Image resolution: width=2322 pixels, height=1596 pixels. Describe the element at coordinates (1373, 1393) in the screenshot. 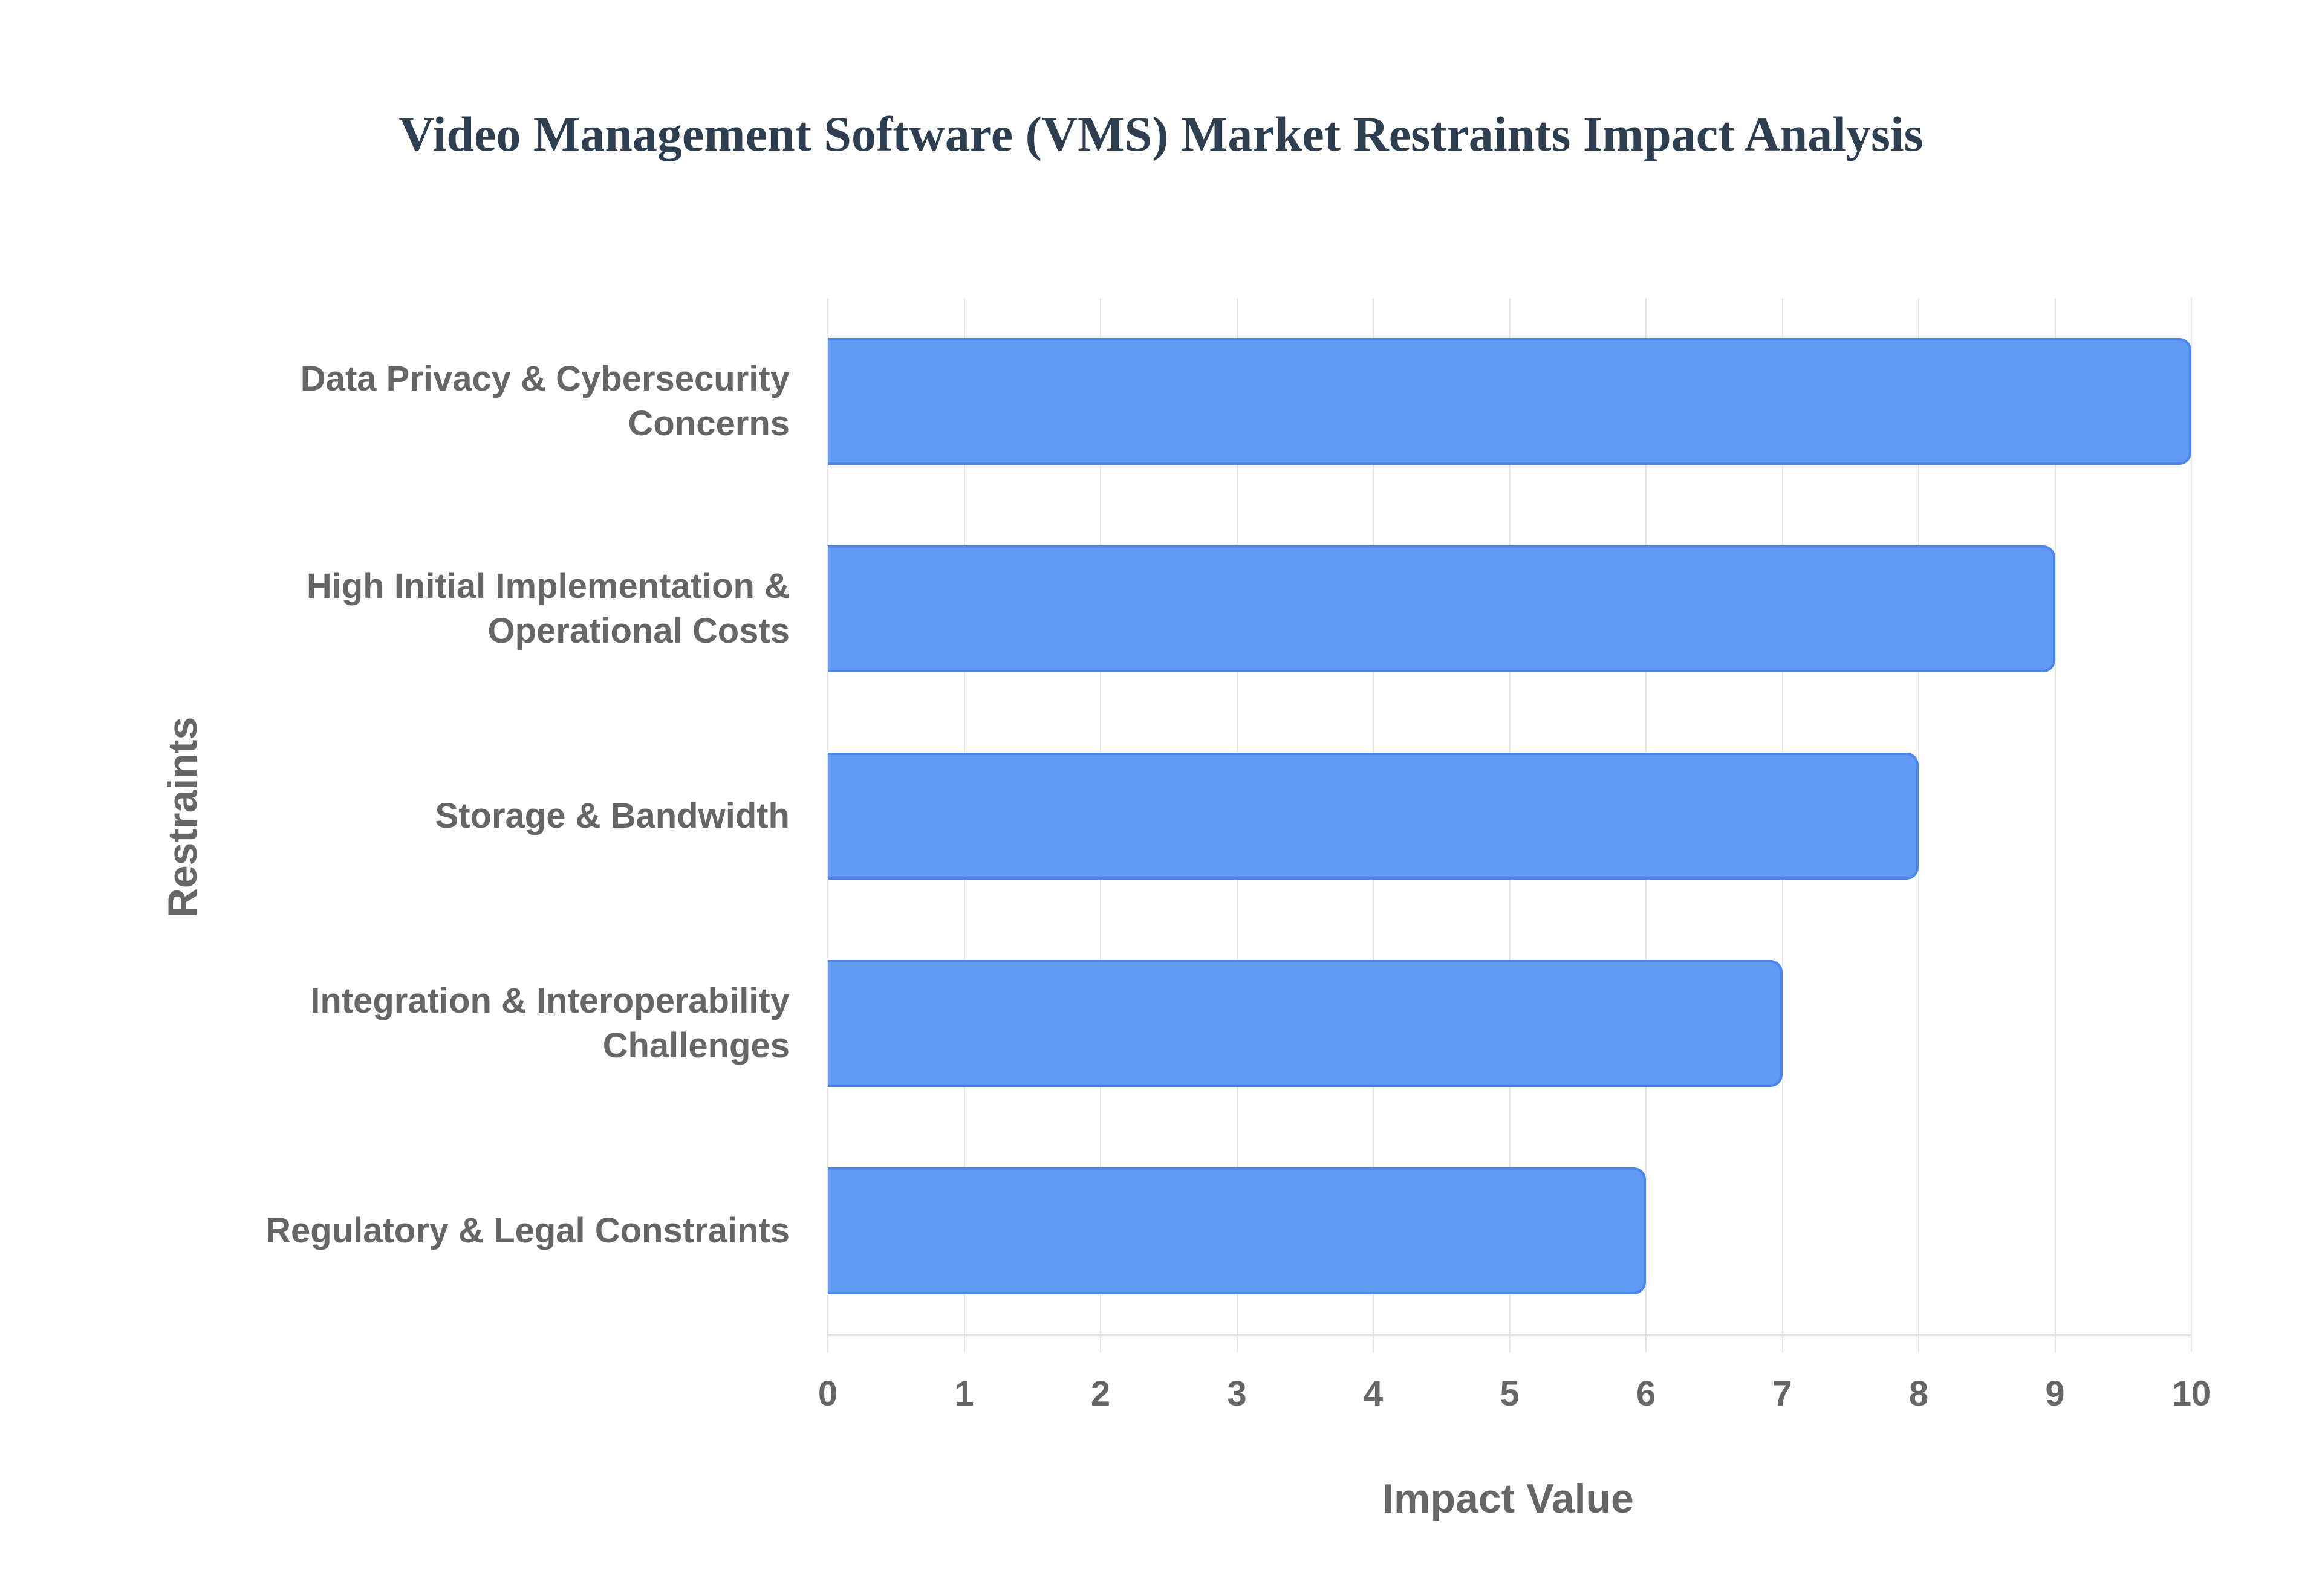

I see `x-tick-label: 4` at that location.